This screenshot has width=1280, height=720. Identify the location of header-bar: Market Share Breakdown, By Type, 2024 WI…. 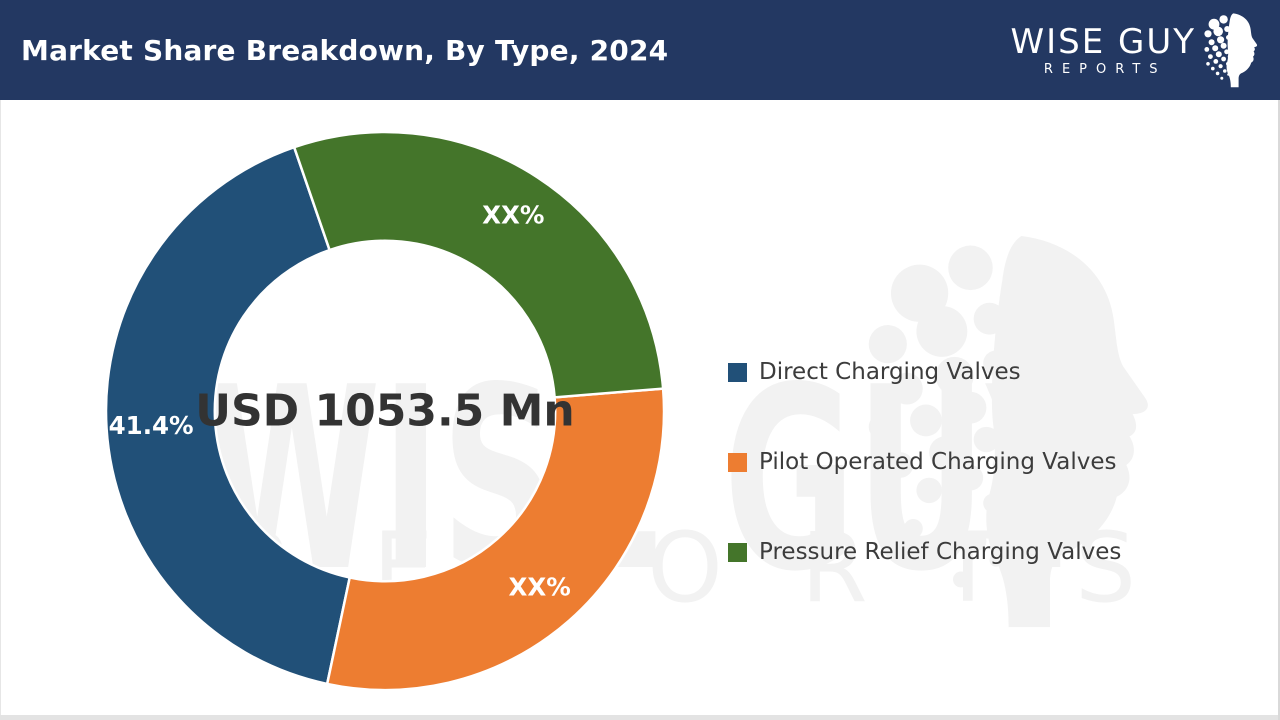
(640, 50).